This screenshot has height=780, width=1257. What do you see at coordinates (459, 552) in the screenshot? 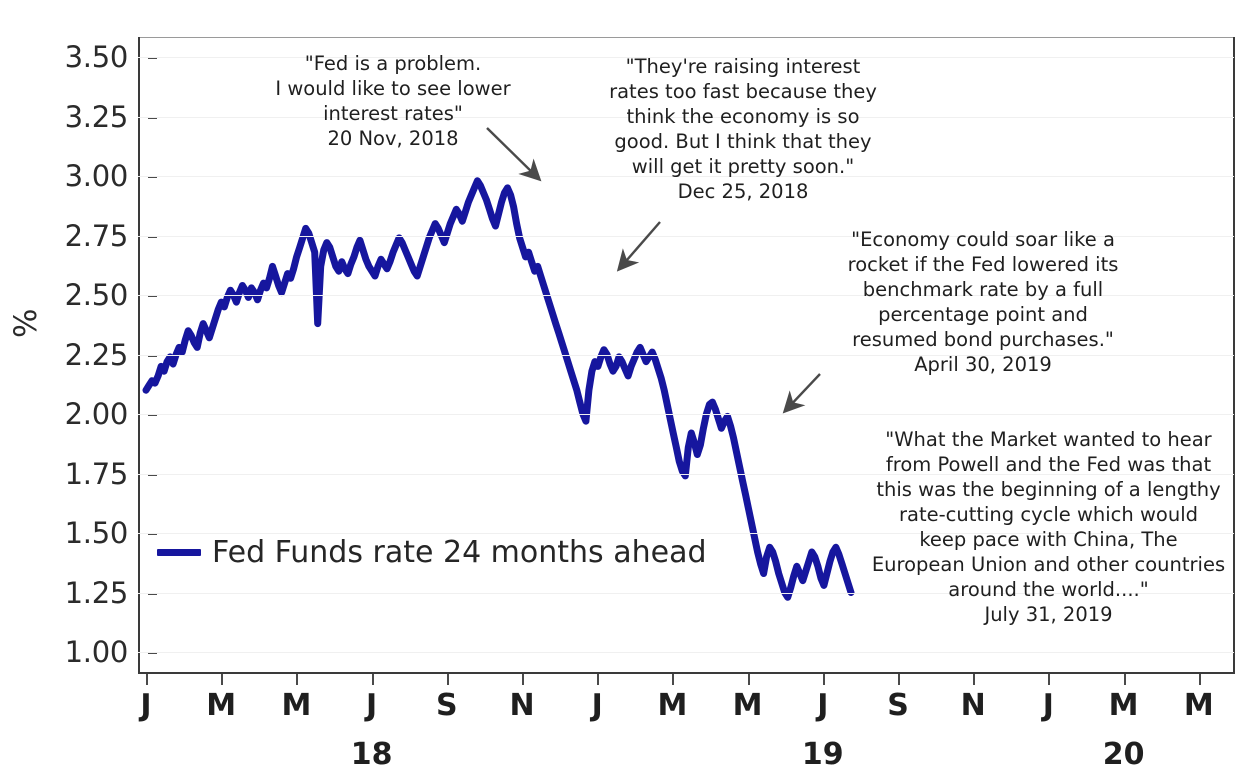
I see `legend-label: Fed Funds rate 24 months ahead` at bounding box center [459, 552].